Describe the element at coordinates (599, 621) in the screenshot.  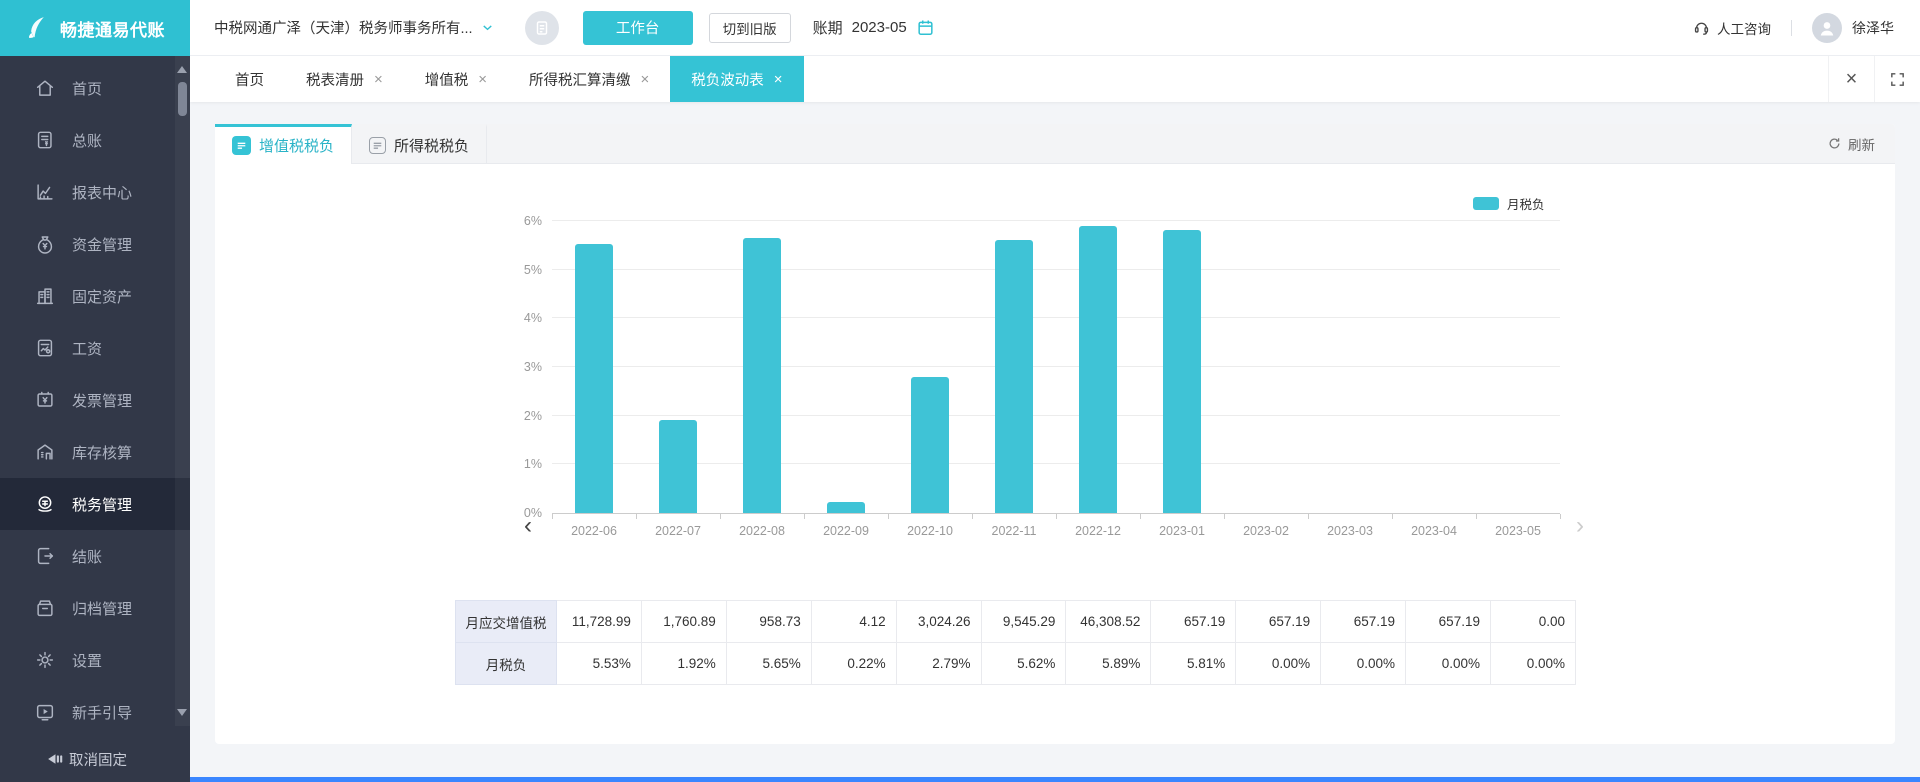
I see `table-cell: 11,728.99` at that location.